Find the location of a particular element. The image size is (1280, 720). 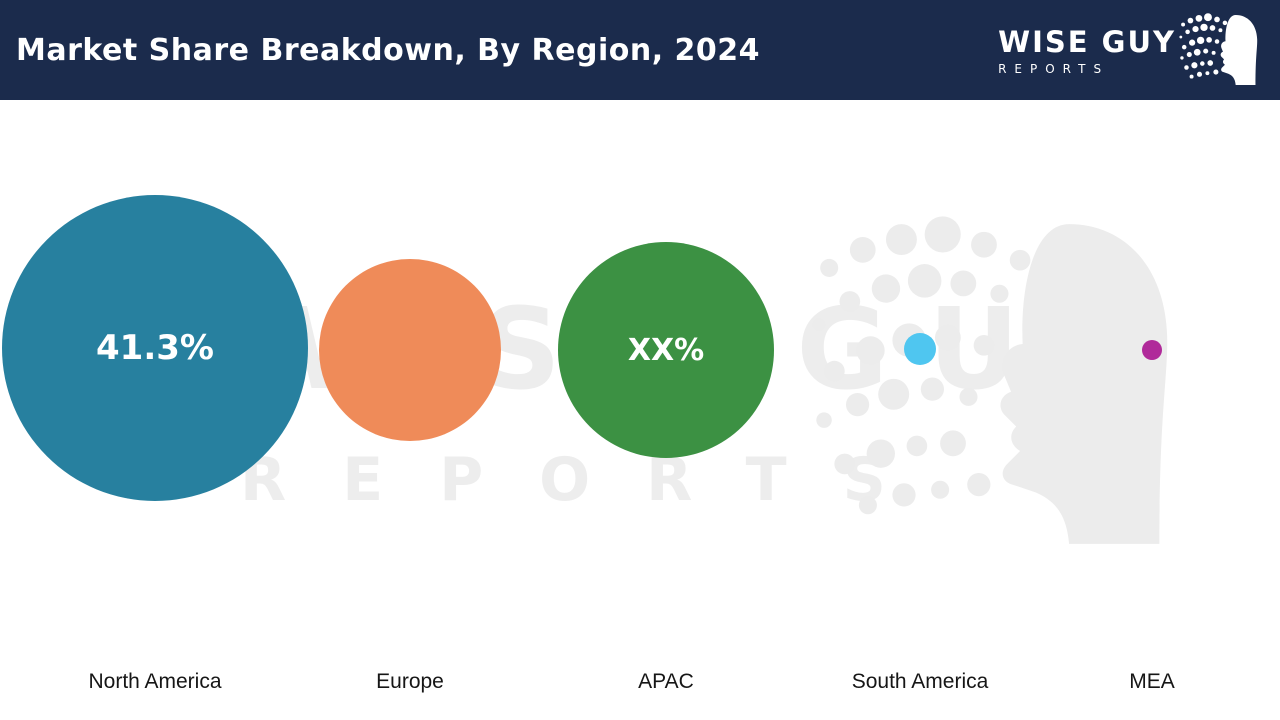

logo-head-icon is located at coordinates (1218, 49).